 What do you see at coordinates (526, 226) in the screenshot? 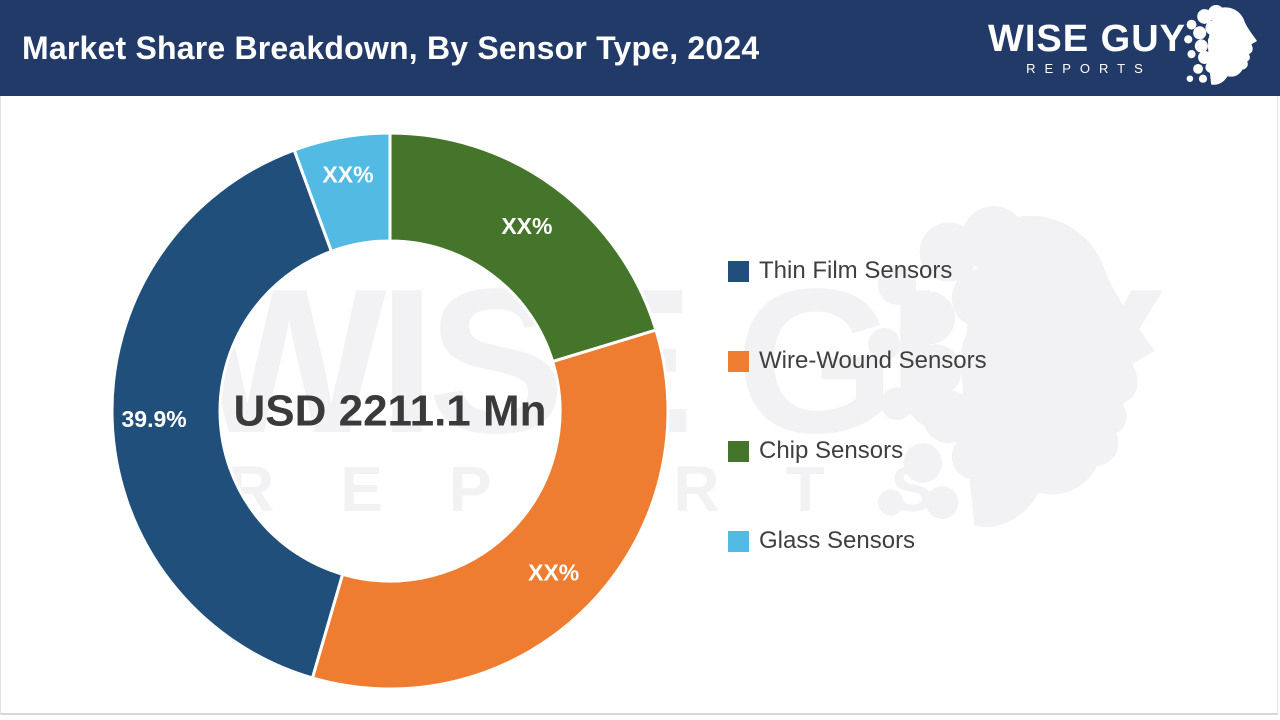
I see `segment-label-chip-sensors: XX%` at bounding box center [526, 226].